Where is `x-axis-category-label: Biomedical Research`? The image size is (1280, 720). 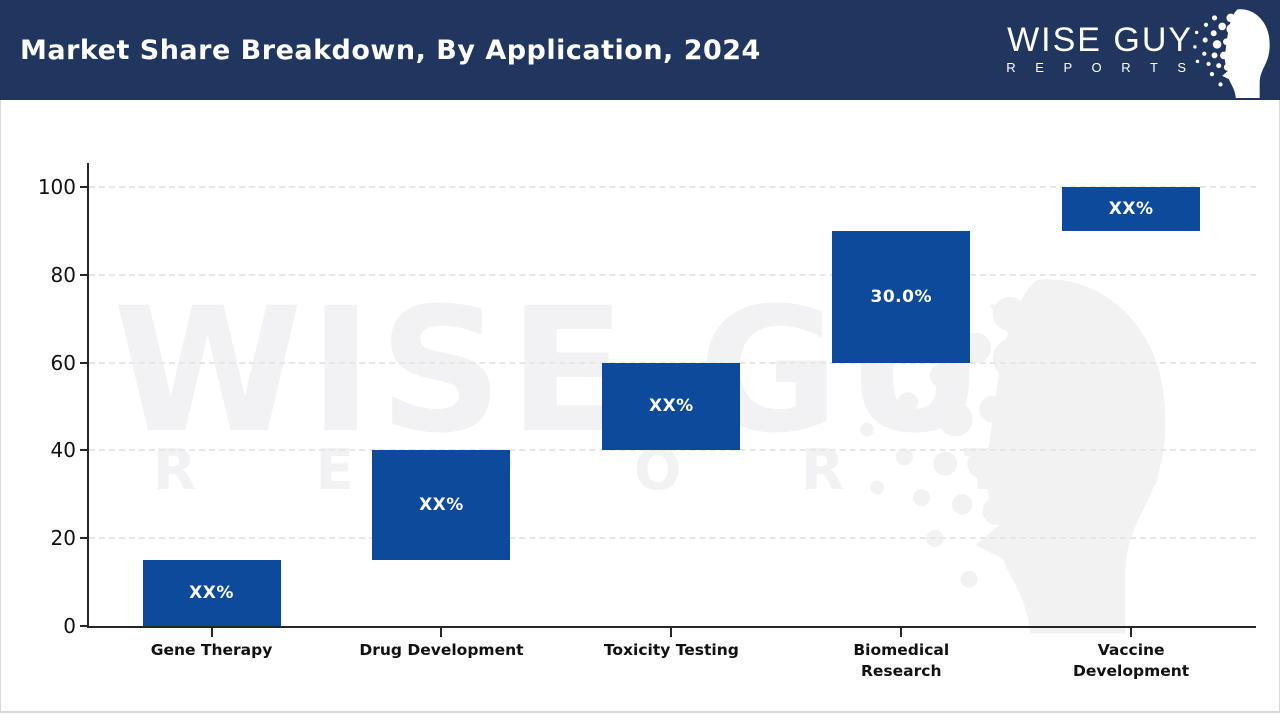
x-axis-category-label: Biomedical Research is located at coordinates (901, 660).